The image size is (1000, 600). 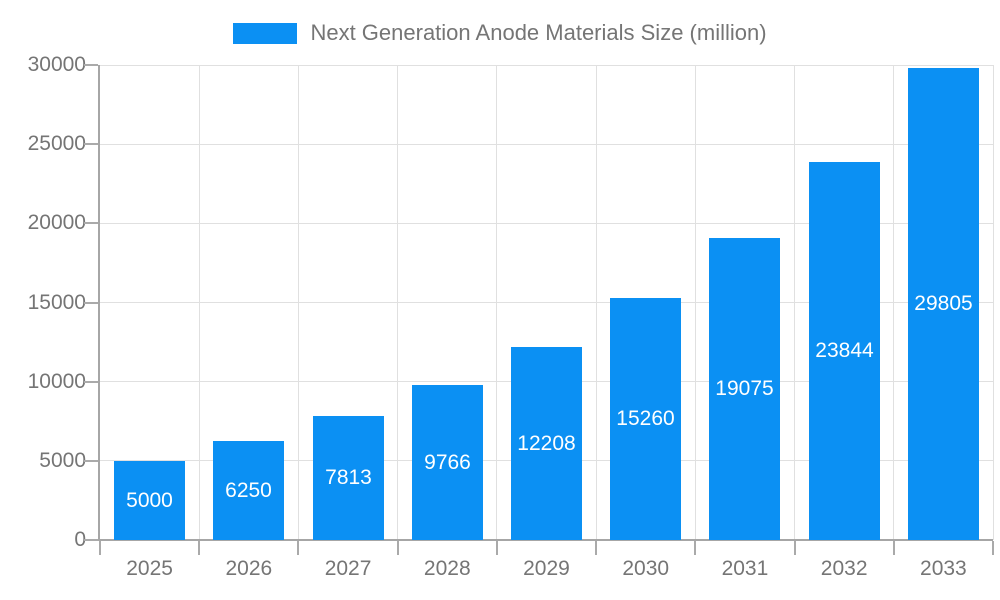 I want to click on x-axis-label-2032: 2032, so click(x=844, y=568).